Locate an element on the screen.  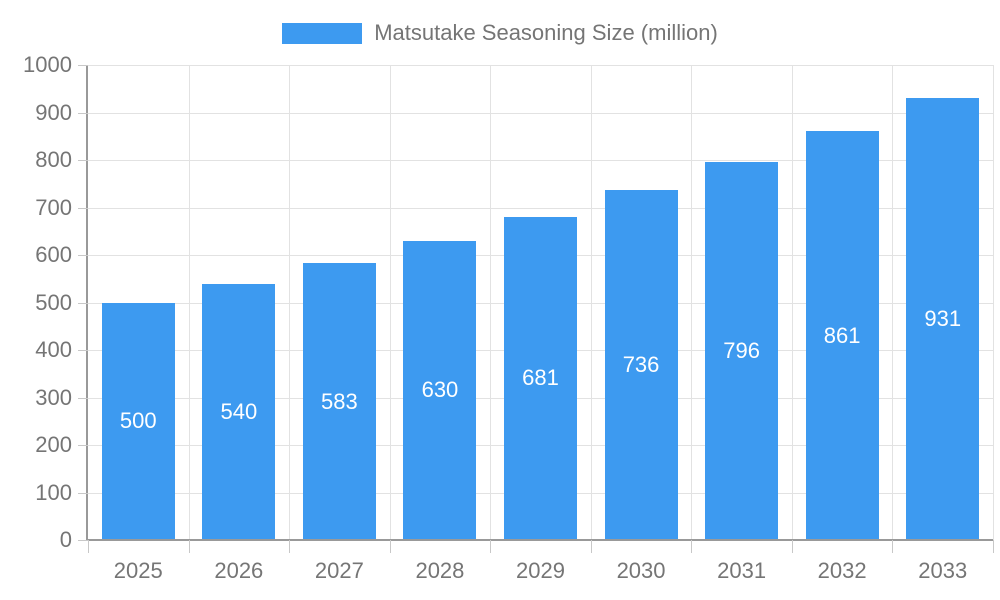
bar-value-label: 796 is located at coordinates (741, 350).